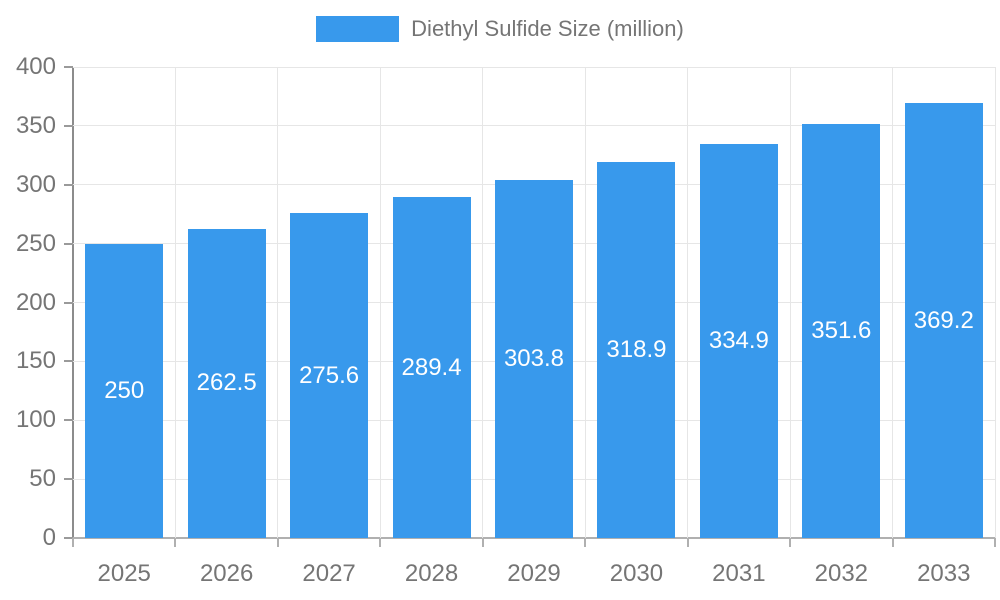 The image size is (1000, 600). I want to click on x-axis-line, so click(530, 538).